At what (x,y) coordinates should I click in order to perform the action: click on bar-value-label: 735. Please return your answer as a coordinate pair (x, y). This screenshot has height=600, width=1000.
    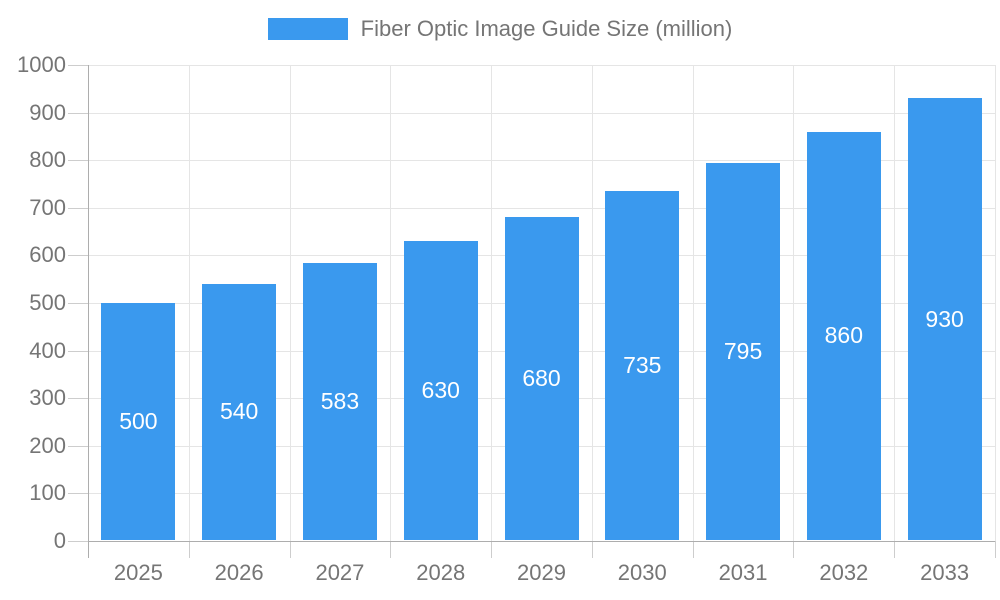
    Looking at the image, I should click on (642, 365).